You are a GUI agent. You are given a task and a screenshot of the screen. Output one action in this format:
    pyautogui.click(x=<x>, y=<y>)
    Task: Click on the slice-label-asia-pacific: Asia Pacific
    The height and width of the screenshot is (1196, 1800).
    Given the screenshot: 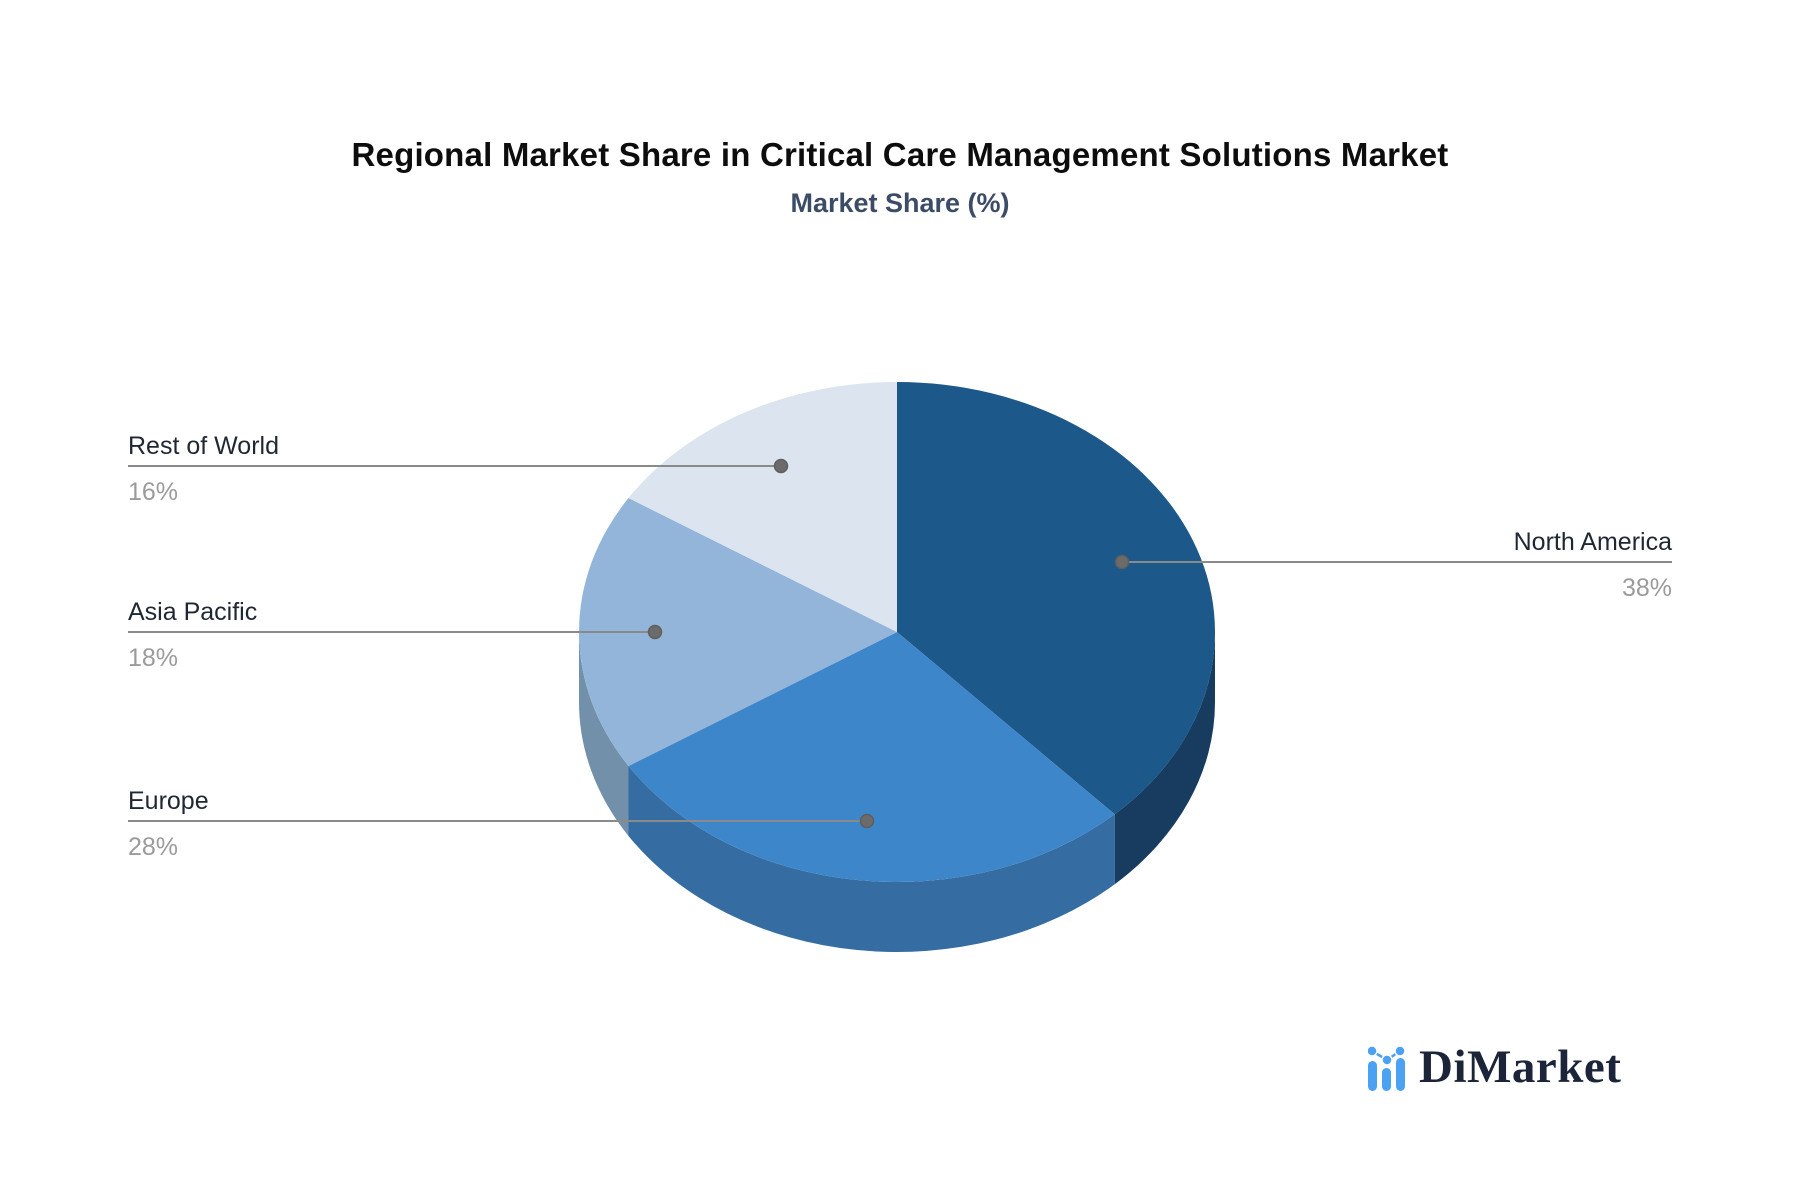 What is the action you would take?
    pyautogui.click(x=192, y=612)
    